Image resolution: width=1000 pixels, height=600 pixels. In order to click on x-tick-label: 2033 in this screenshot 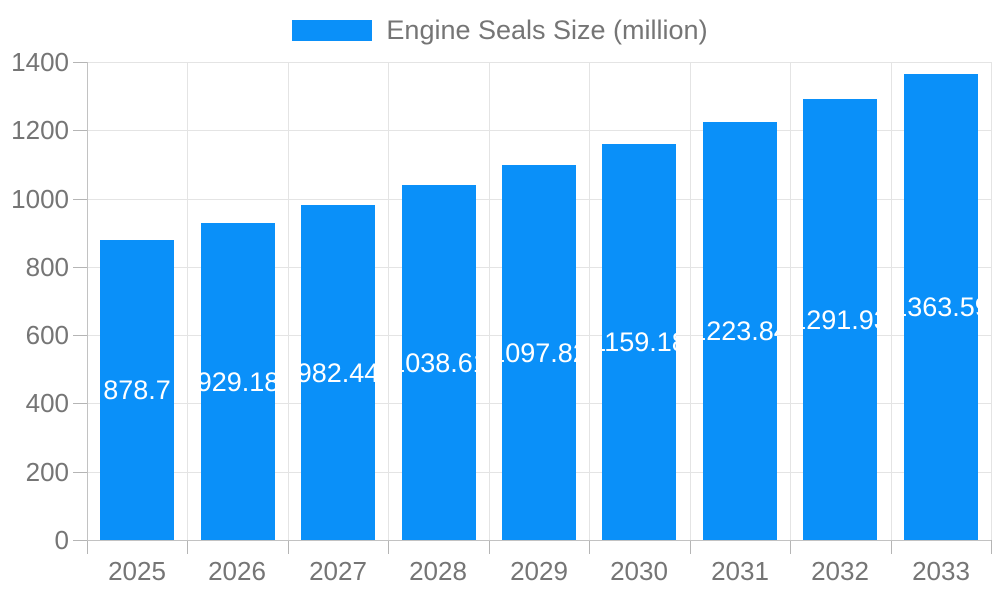, I will do `click(941, 571)`.